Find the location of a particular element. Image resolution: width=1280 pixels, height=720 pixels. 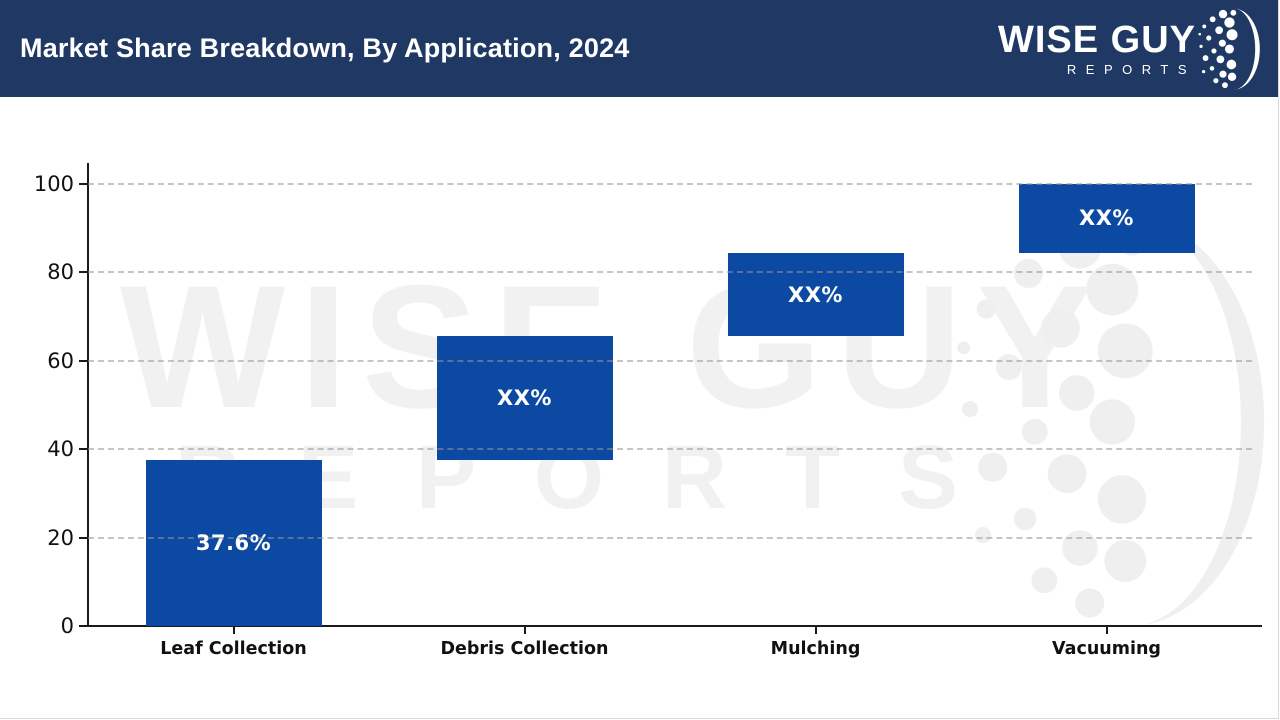

bar-mulching: XX% is located at coordinates (815, 295).